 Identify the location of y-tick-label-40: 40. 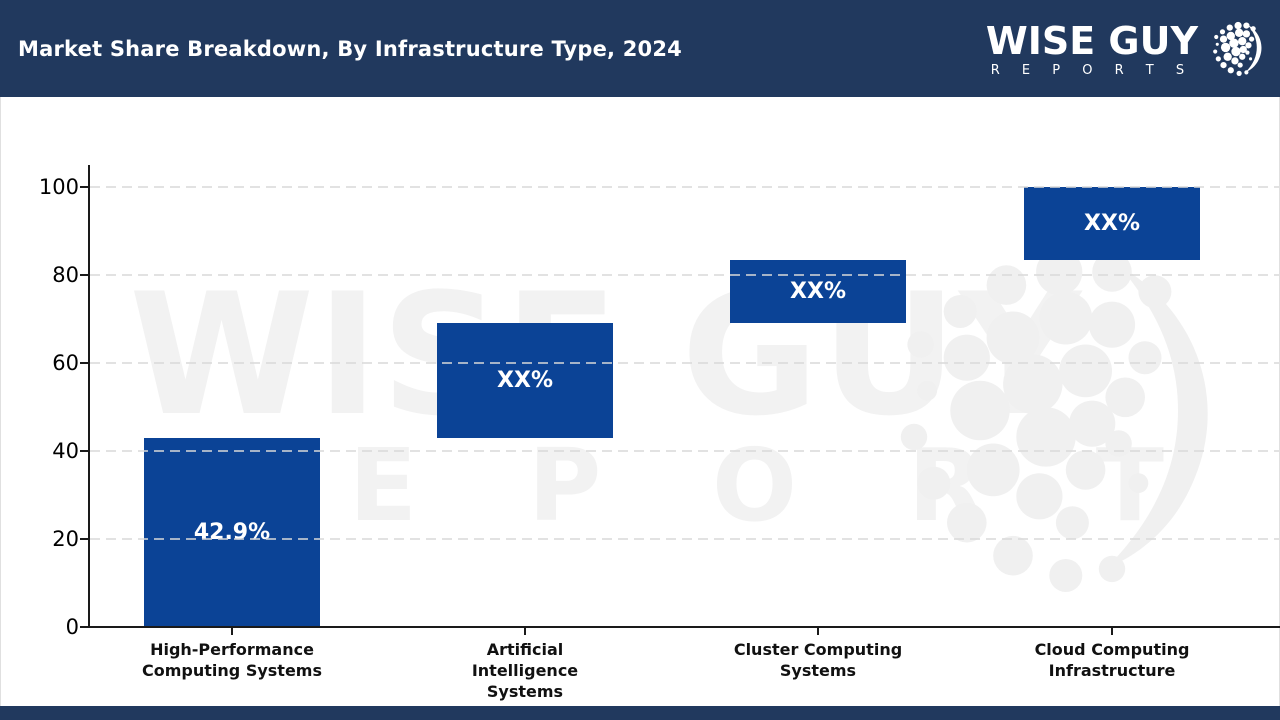
(65, 451).